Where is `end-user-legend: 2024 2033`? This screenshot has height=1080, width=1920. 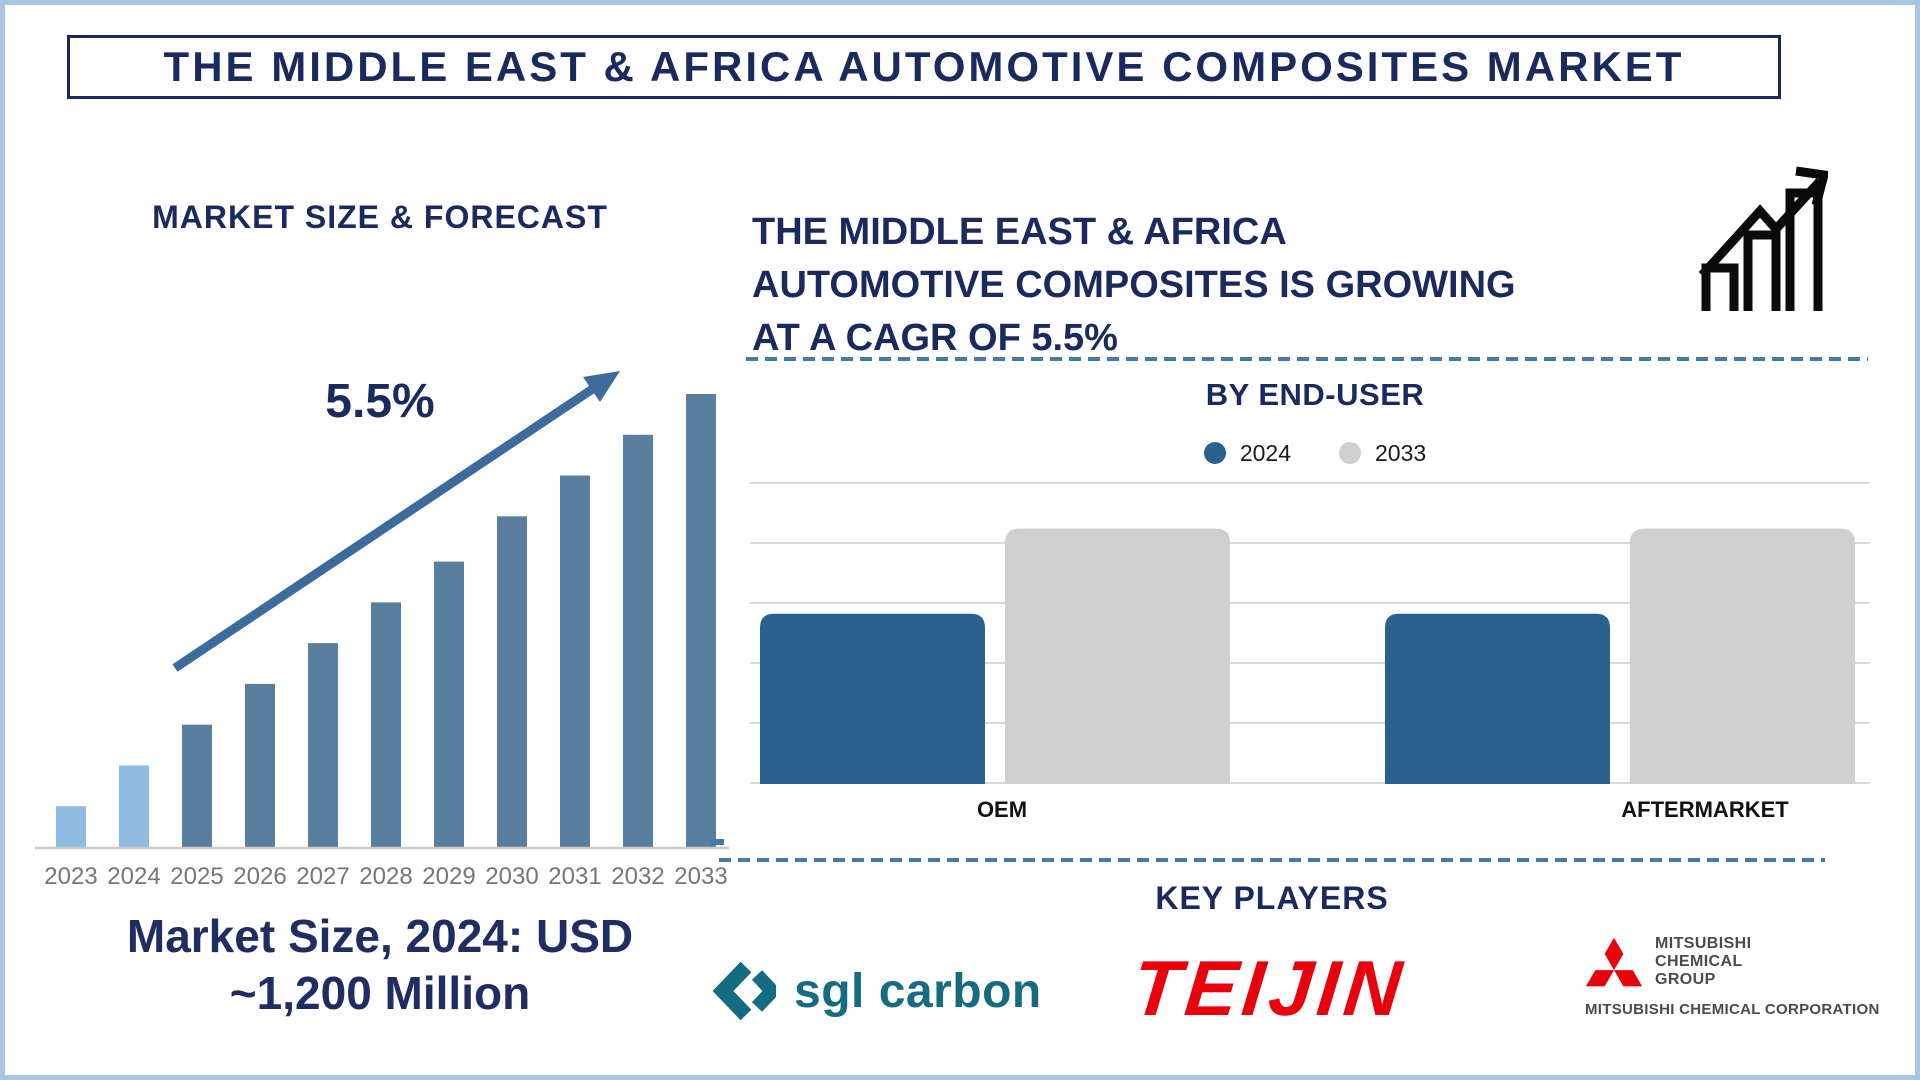 end-user-legend: 2024 2033 is located at coordinates (1315, 453).